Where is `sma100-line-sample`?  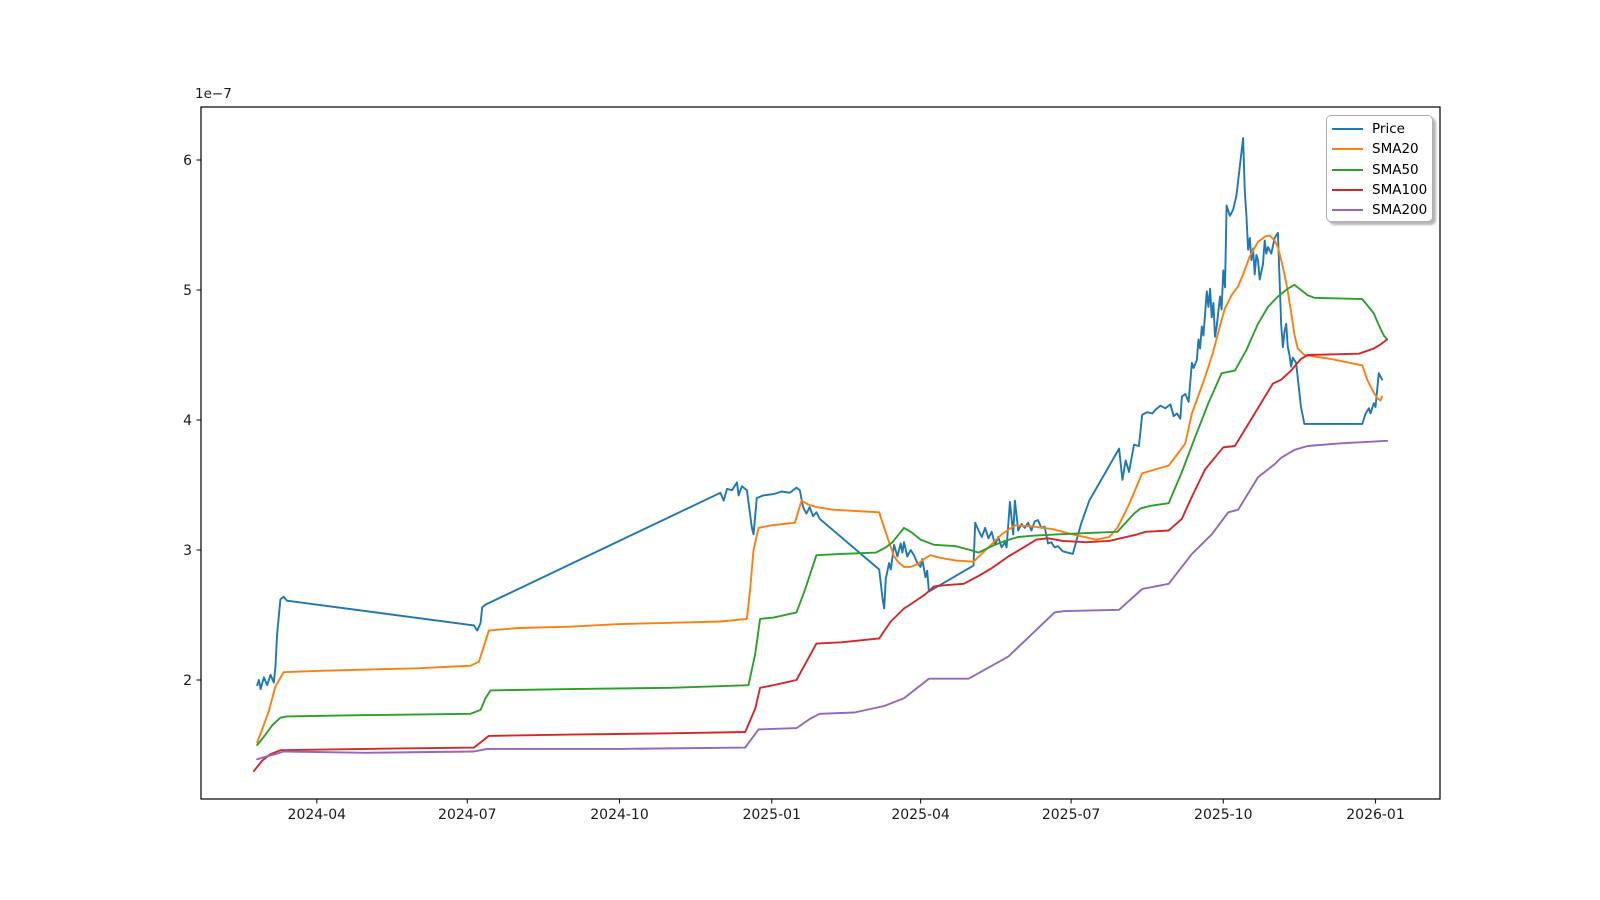 sma100-line-sample is located at coordinates (1347, 190).